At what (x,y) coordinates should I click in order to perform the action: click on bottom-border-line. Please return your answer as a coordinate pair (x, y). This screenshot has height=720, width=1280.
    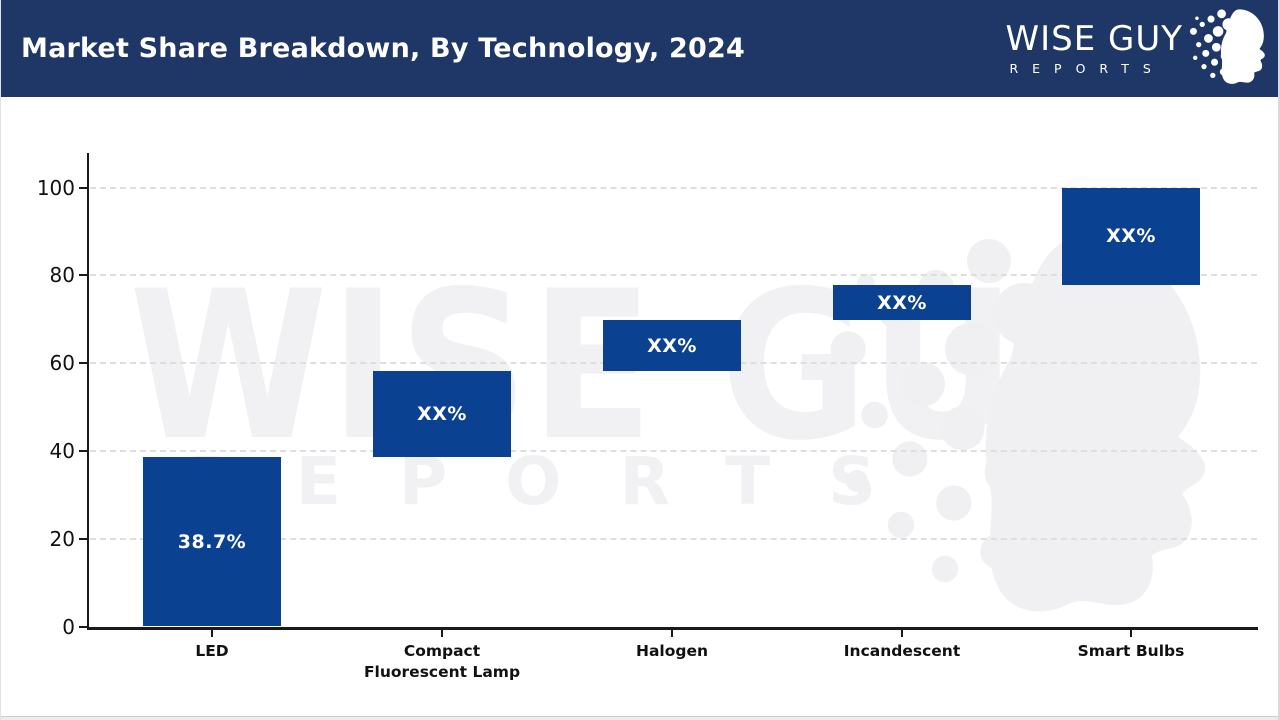
    Looking at the image, I should click on (639, 716).